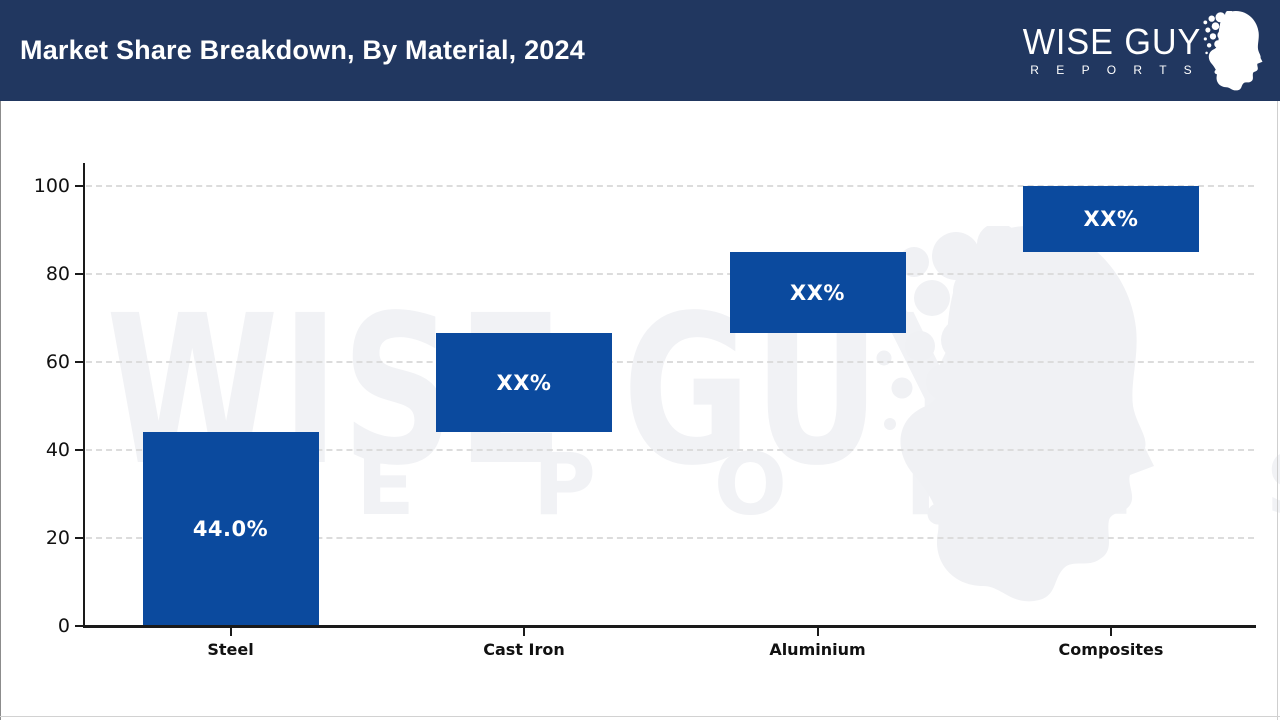  I want to click on bar-label-cast-iron: XX%, so click(524, 382).